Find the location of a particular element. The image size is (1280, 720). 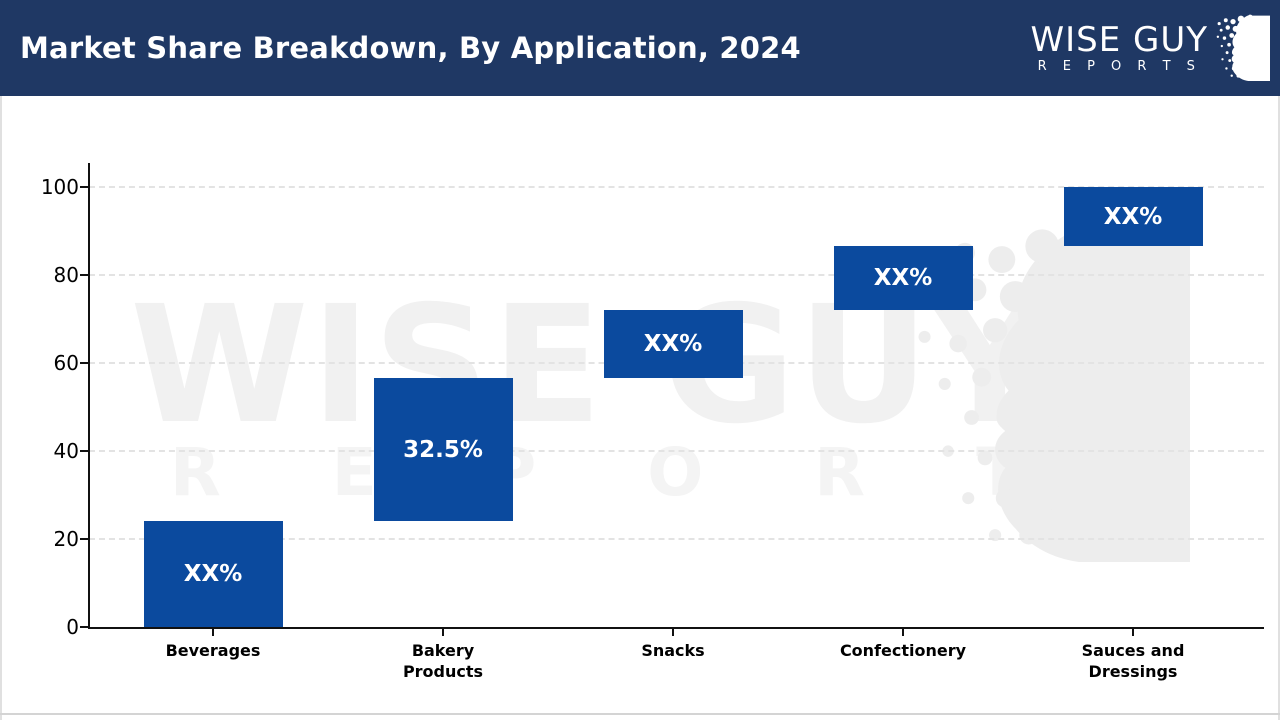

y-tick-label: 60 is located at coordinates (66, 363).